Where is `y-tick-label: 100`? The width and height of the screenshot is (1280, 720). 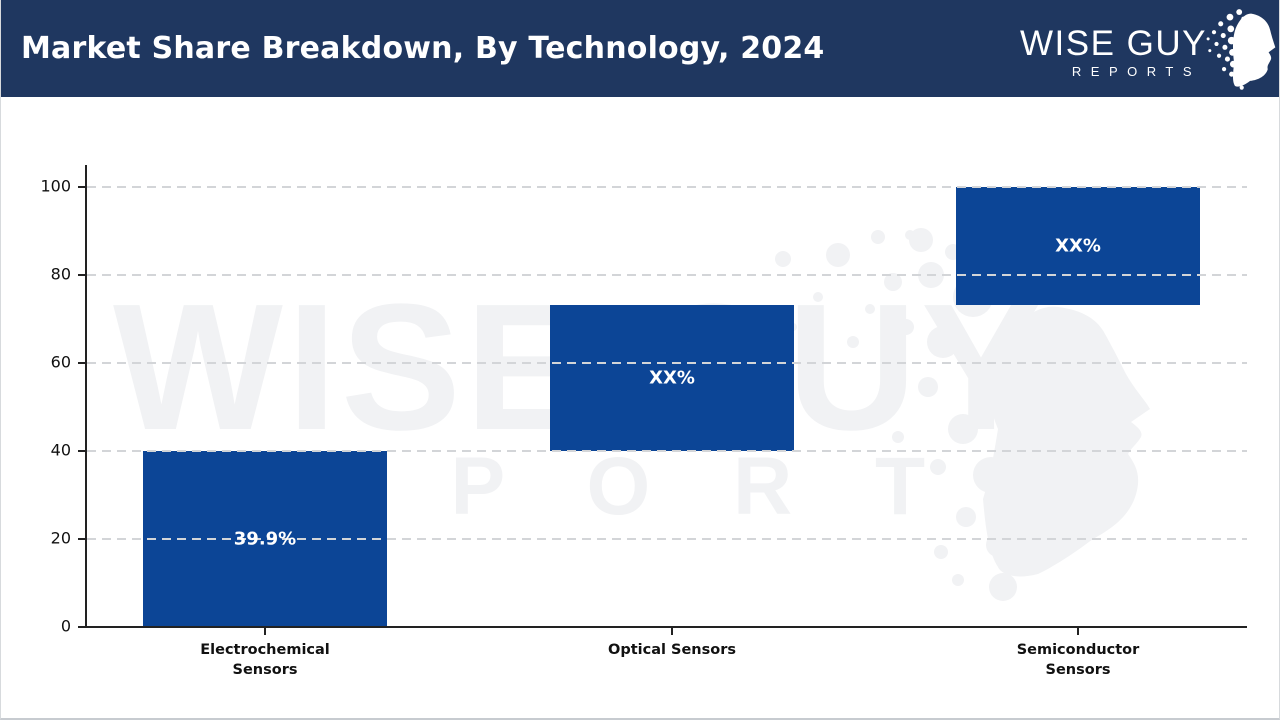
y-tick-label: 100 is located at coordinates (55, 186).